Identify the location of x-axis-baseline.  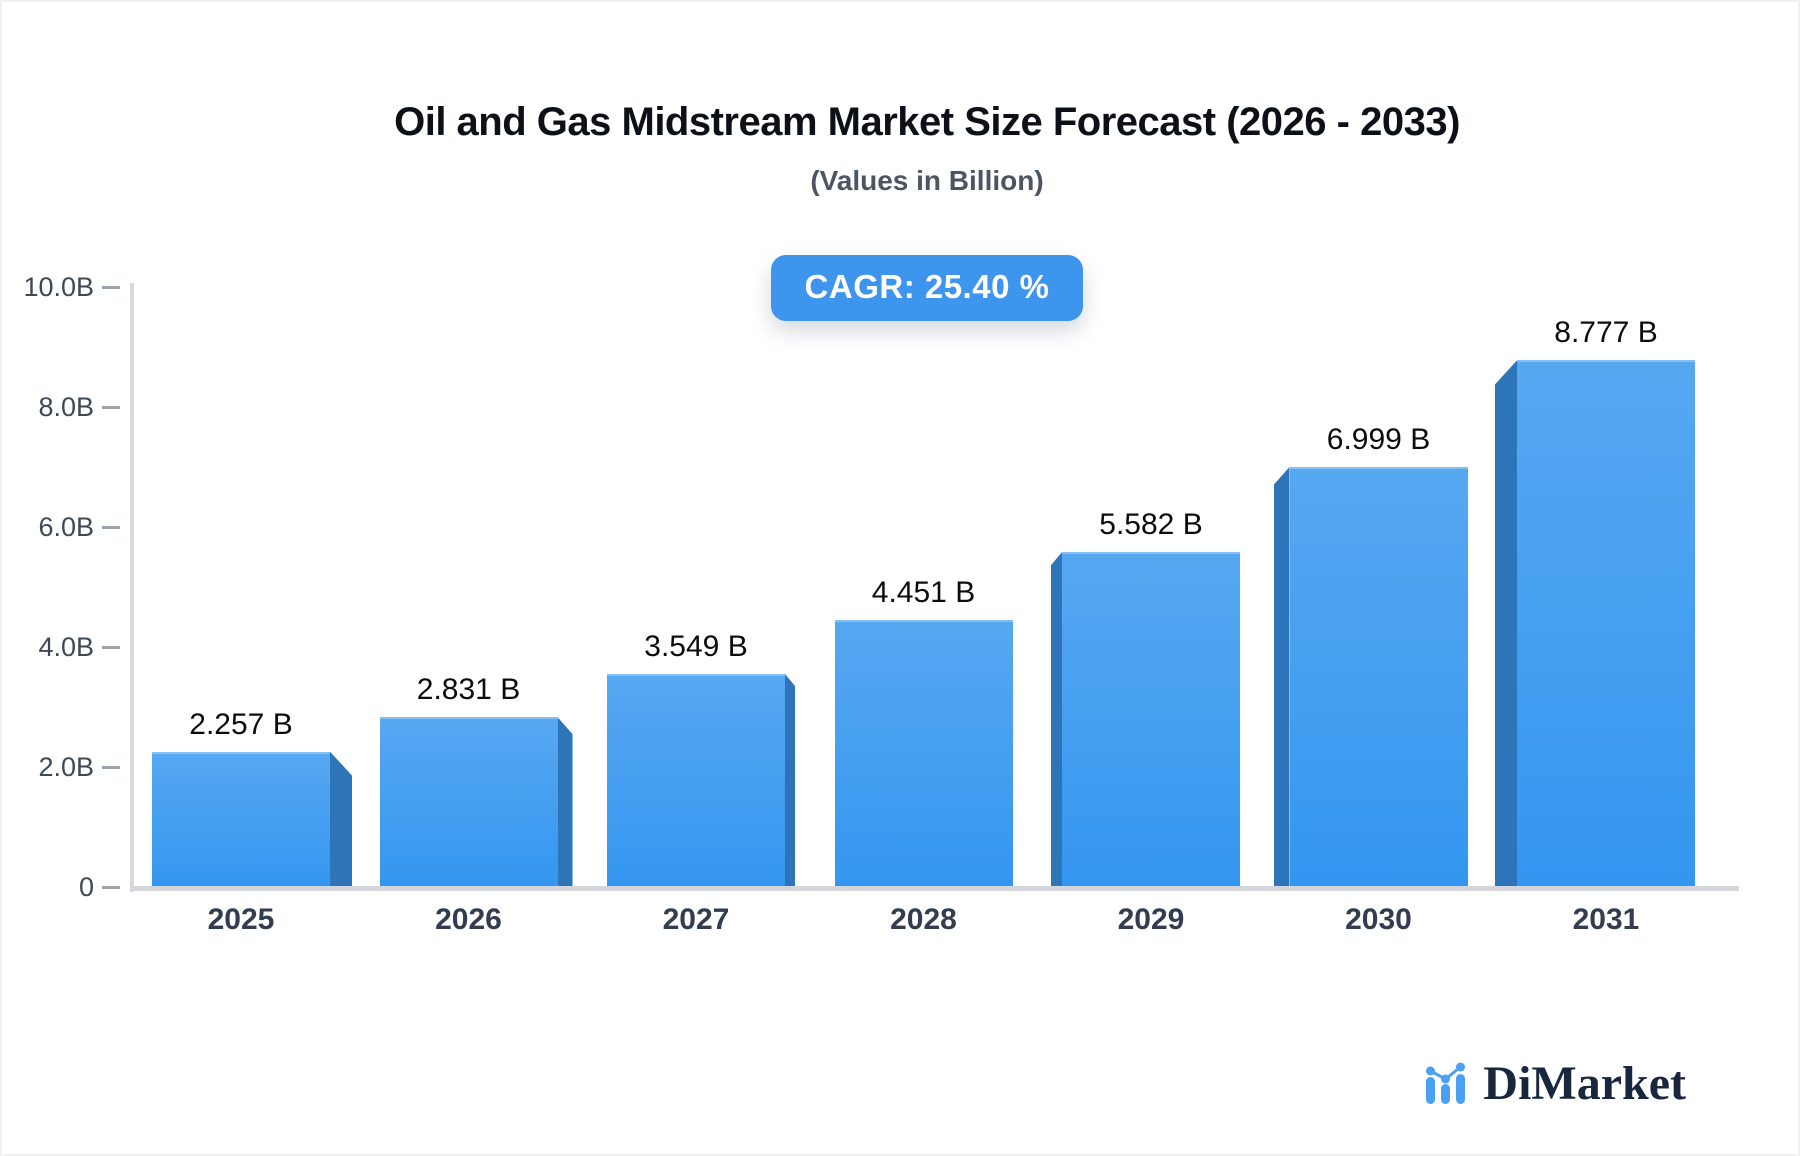
(934, 888).